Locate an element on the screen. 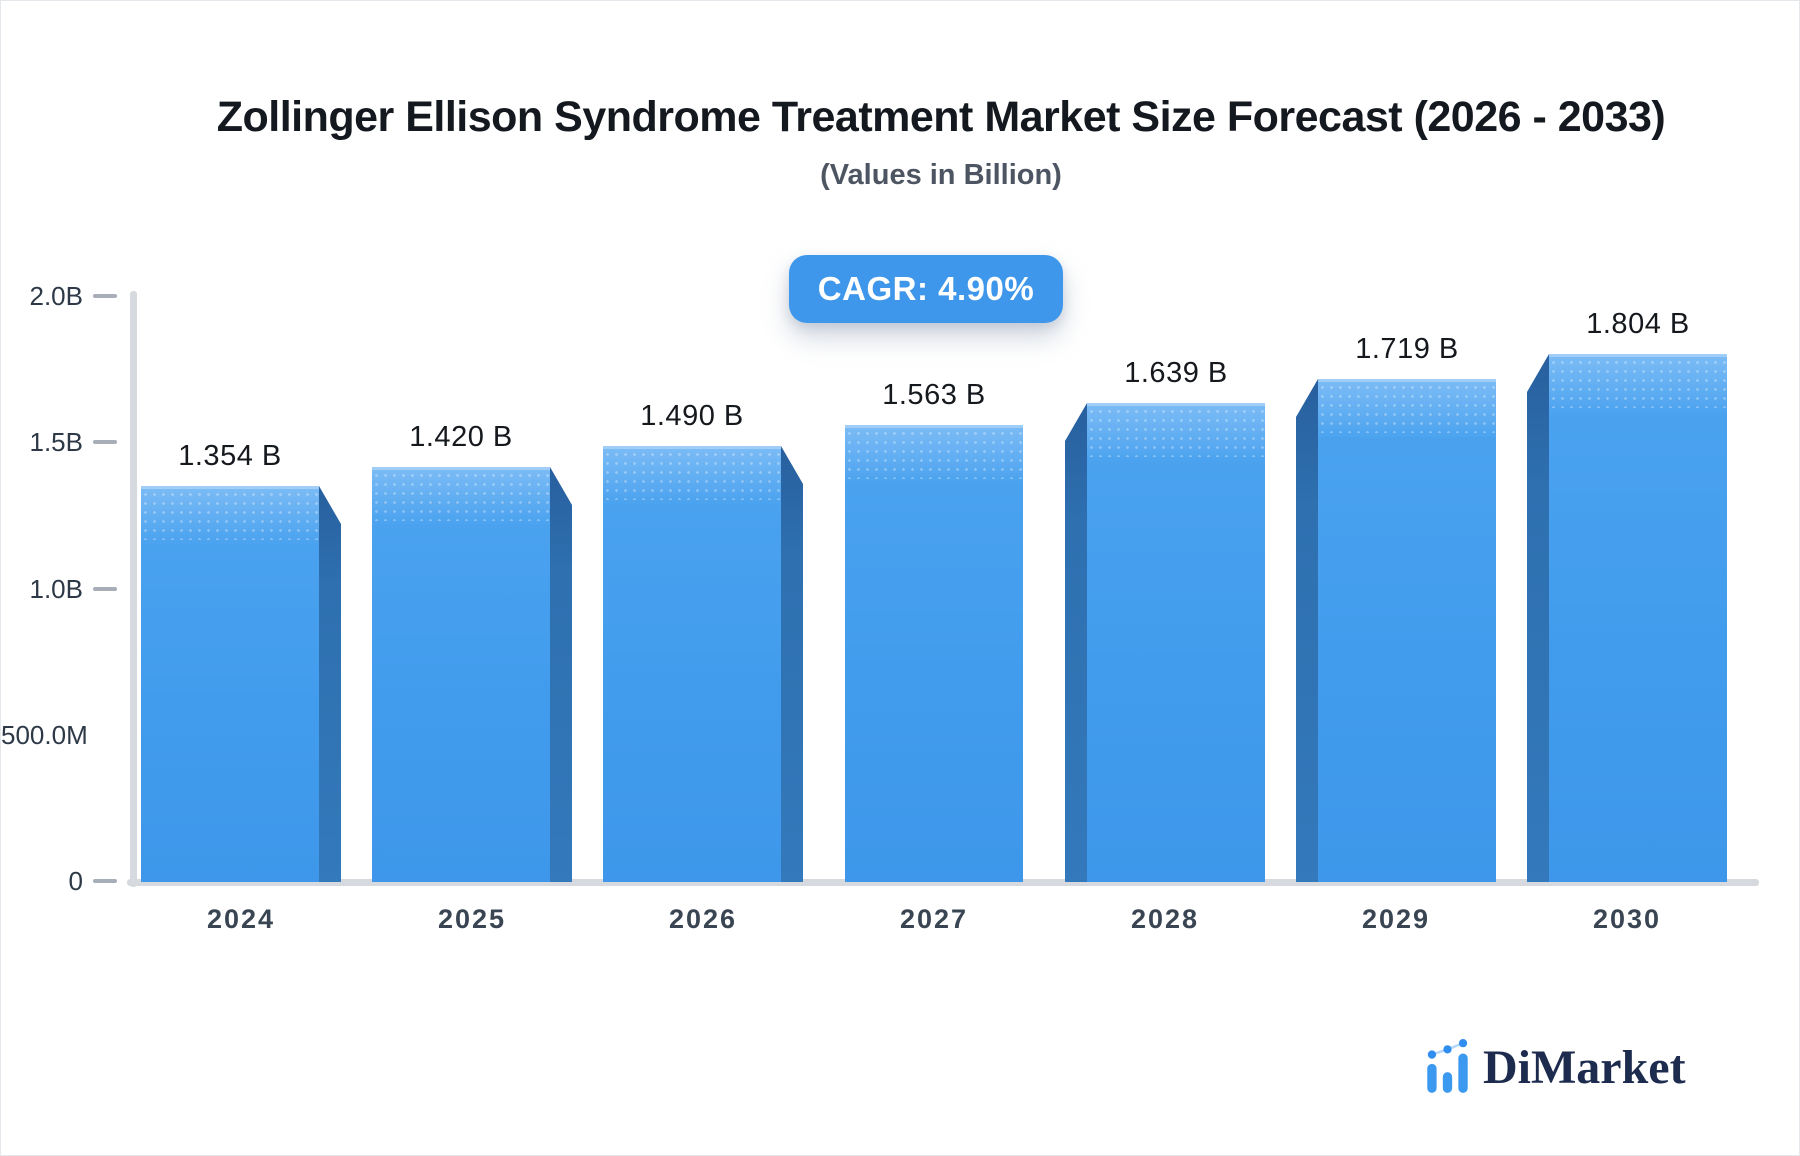 The image size is (1800, 1156). y-axis-line is located at coordinates (133, 589).